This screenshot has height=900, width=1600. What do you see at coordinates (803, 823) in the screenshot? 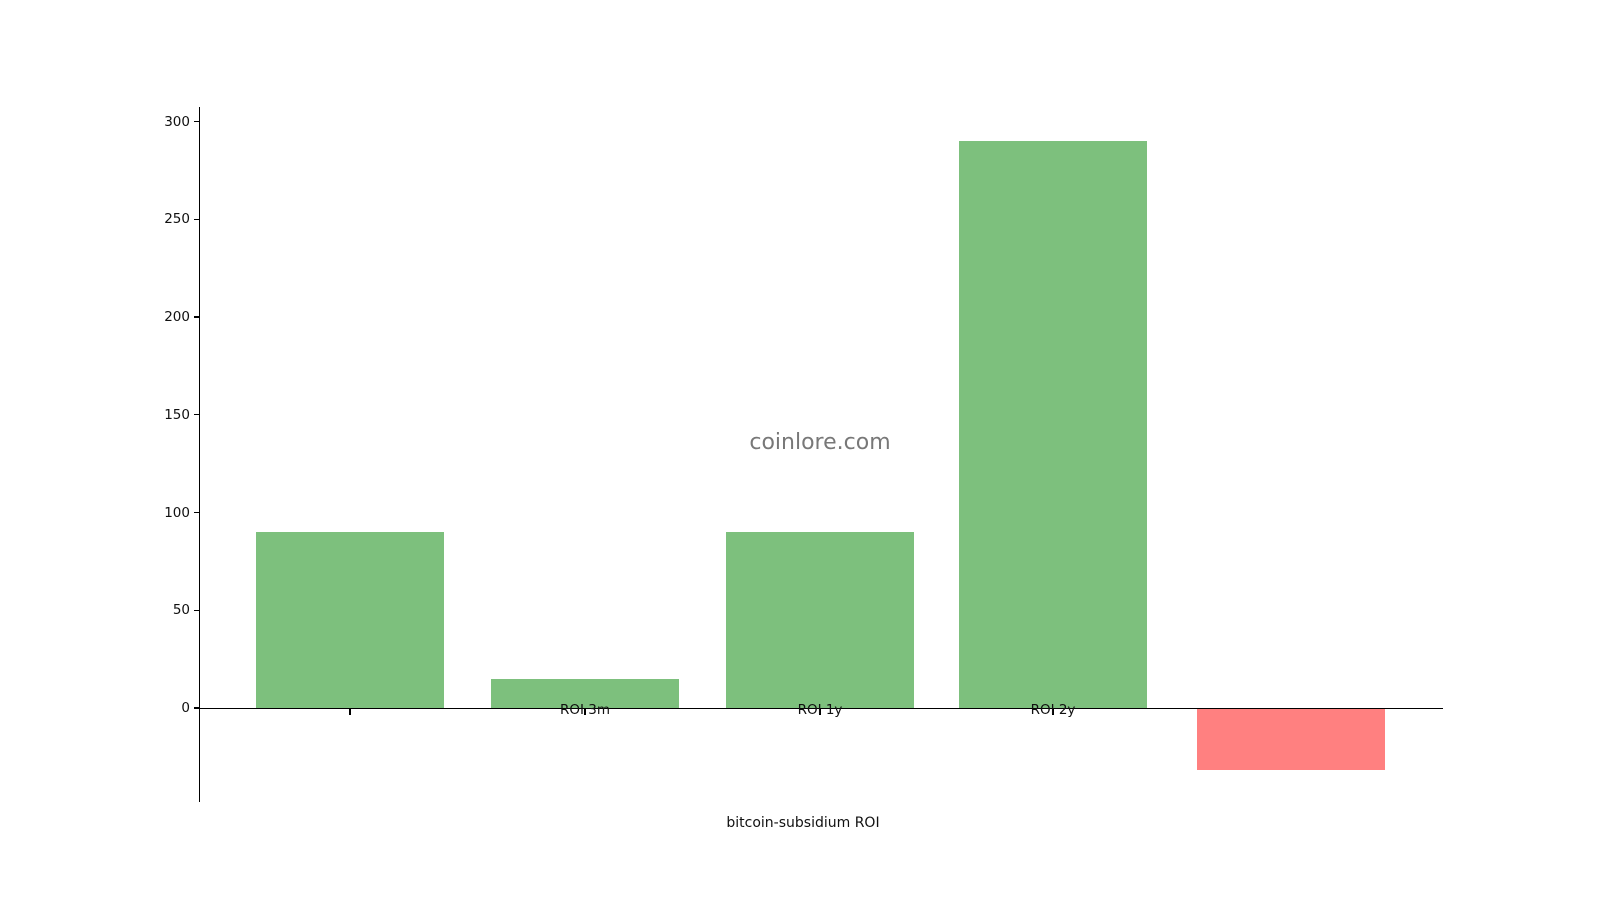
I see `x-axis-title: bitcoin-subsidium ROI` at bounding box center [803, 823].